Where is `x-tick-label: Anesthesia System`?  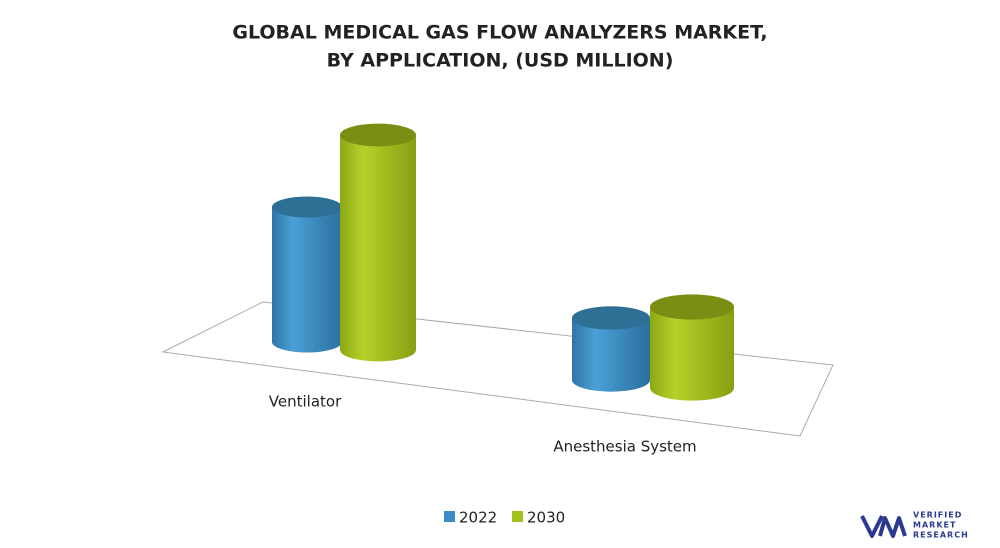
x-tick-label: Anesthesia System is located at coordinates (624, 447).